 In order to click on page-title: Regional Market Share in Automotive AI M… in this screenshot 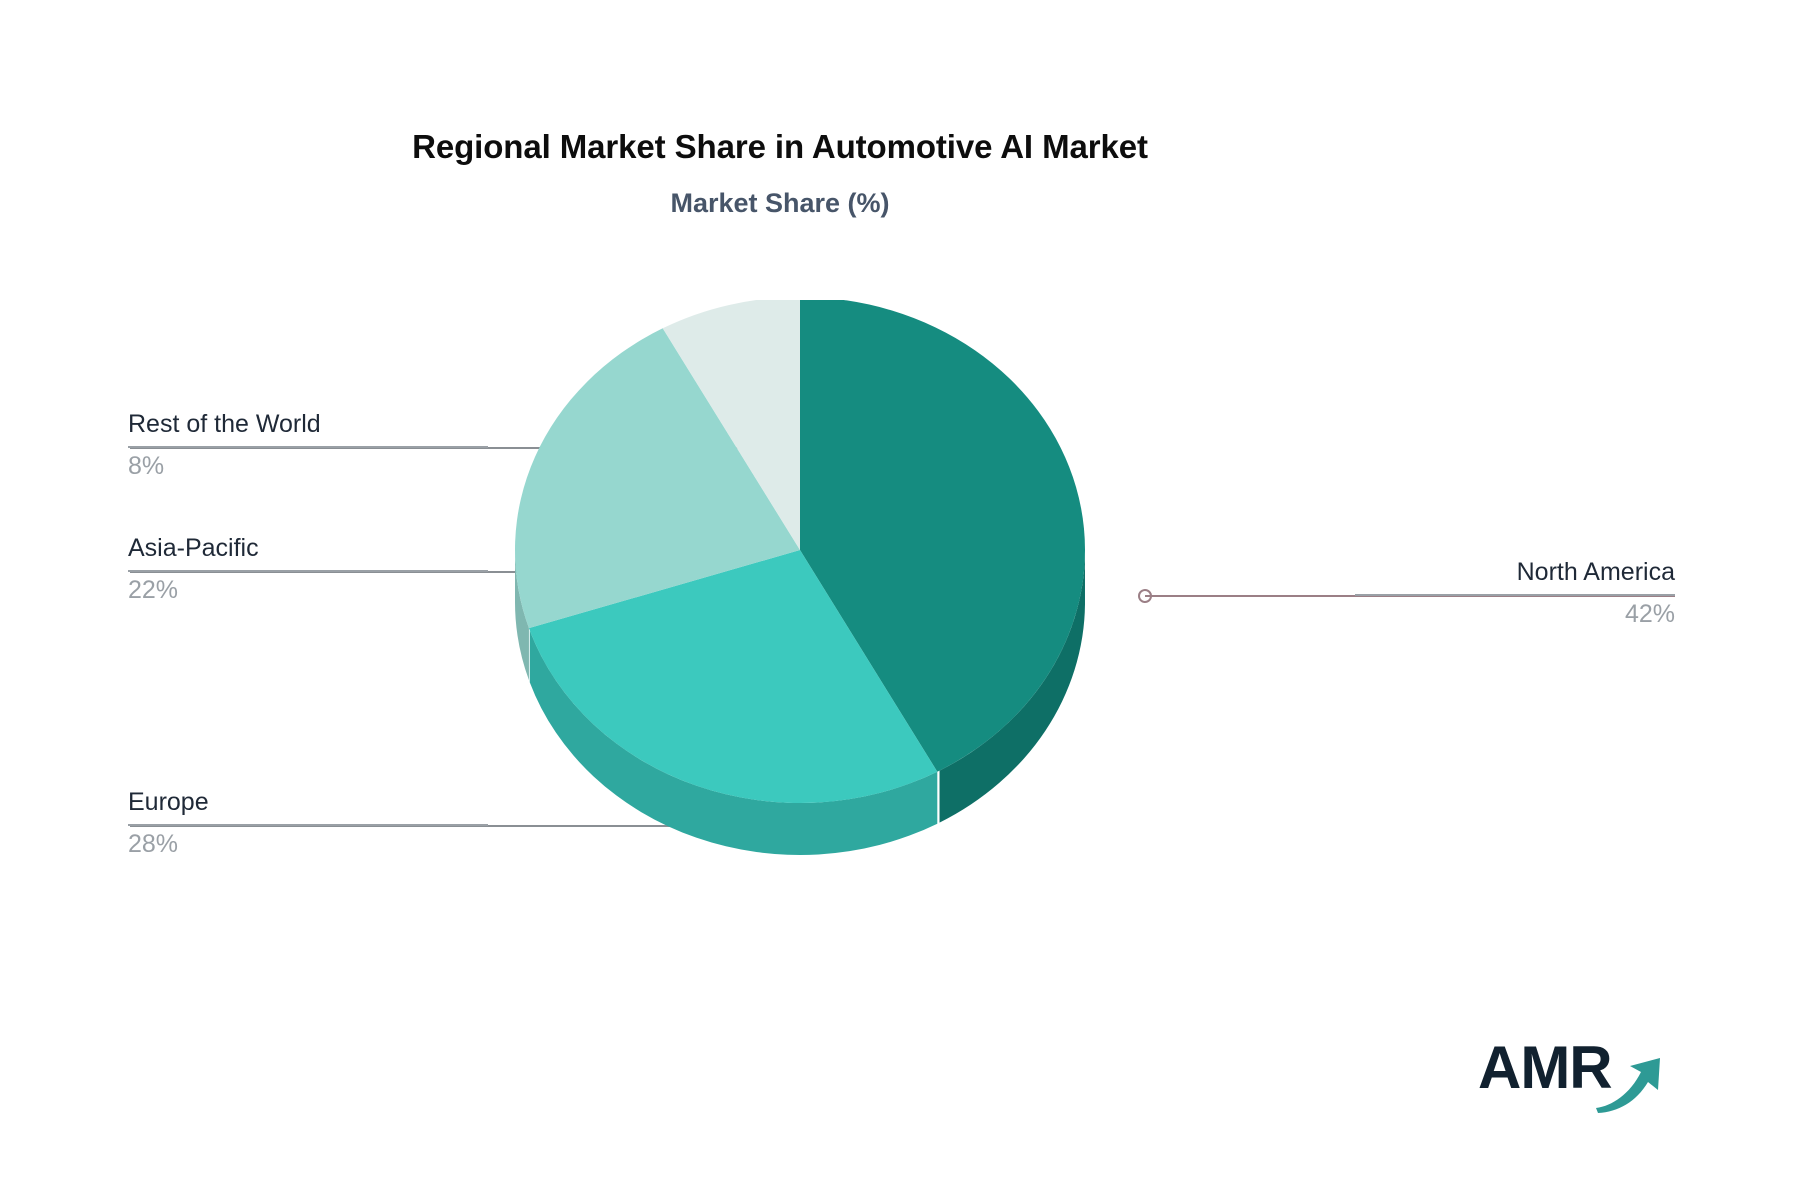, I will do `click(780, 146)`.